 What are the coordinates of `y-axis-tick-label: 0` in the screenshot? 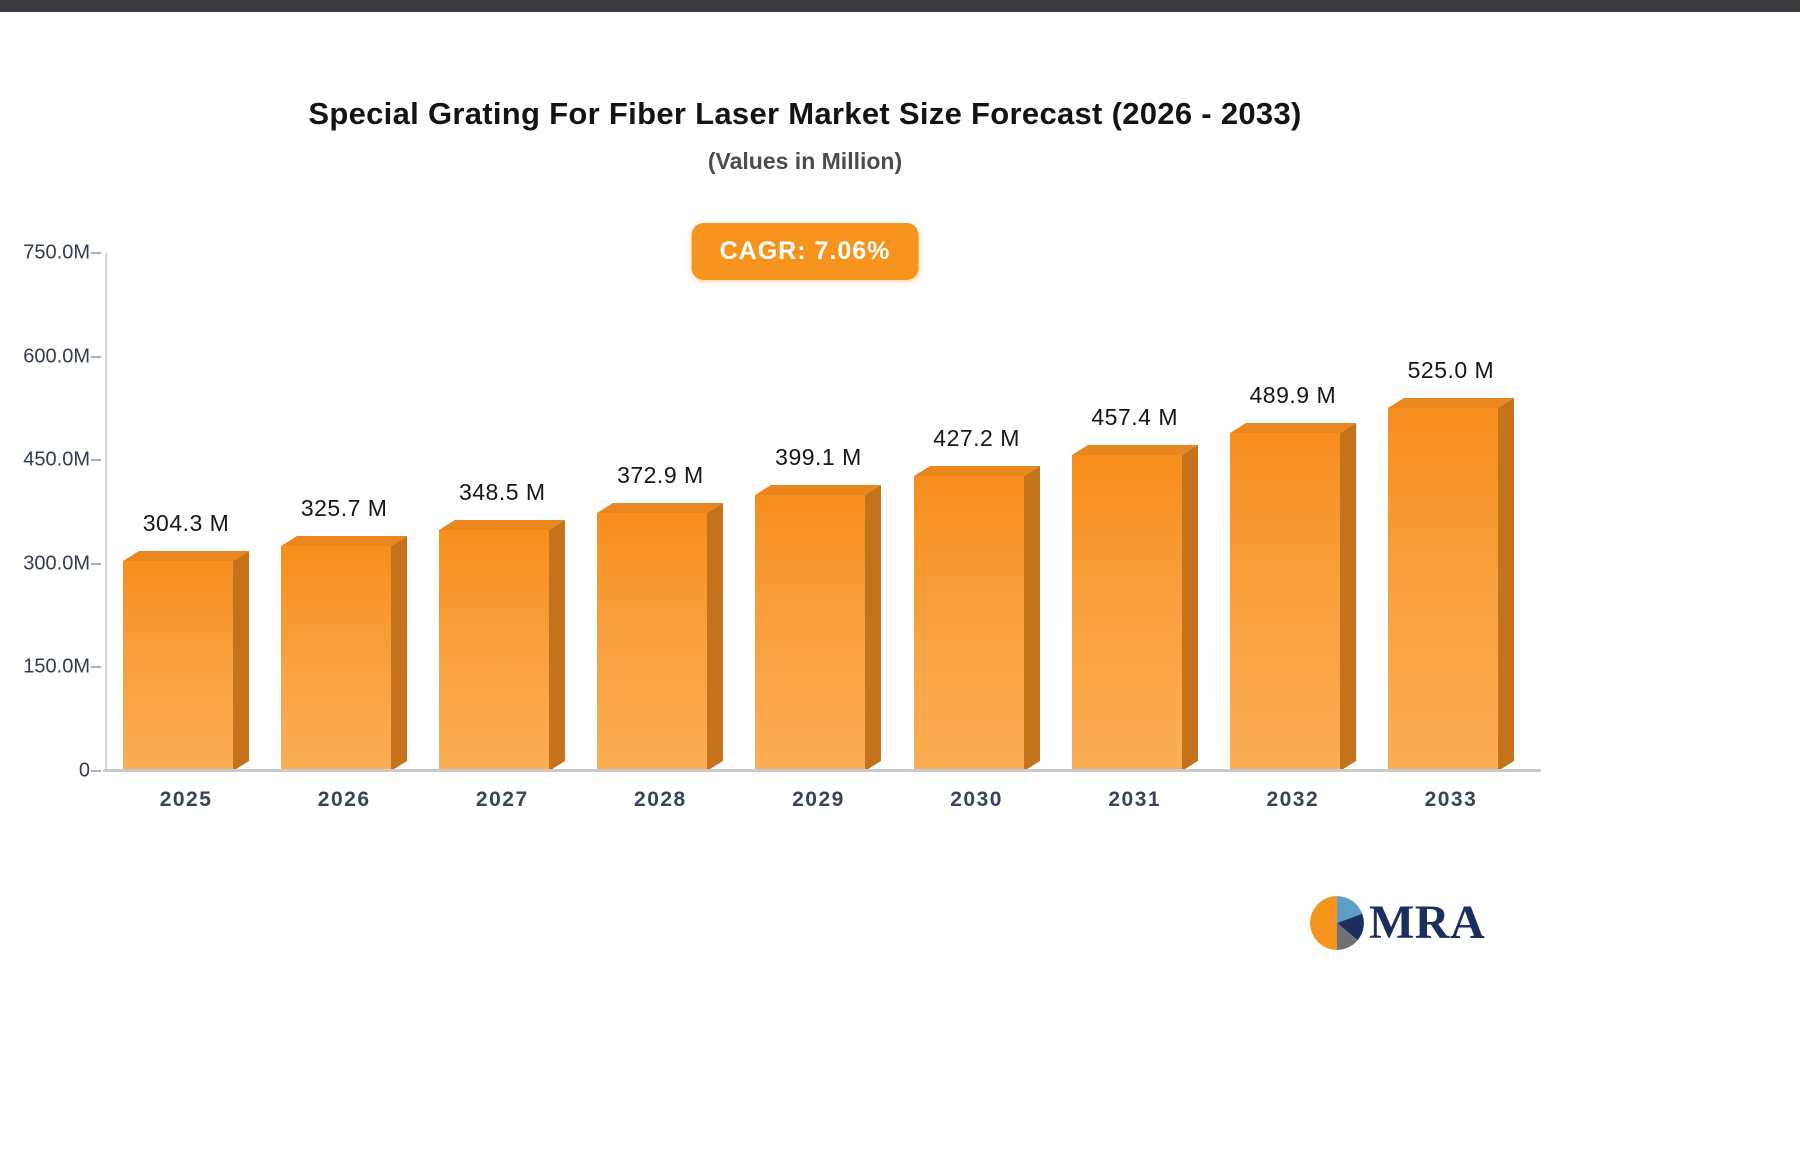 It's located at (84, 770).